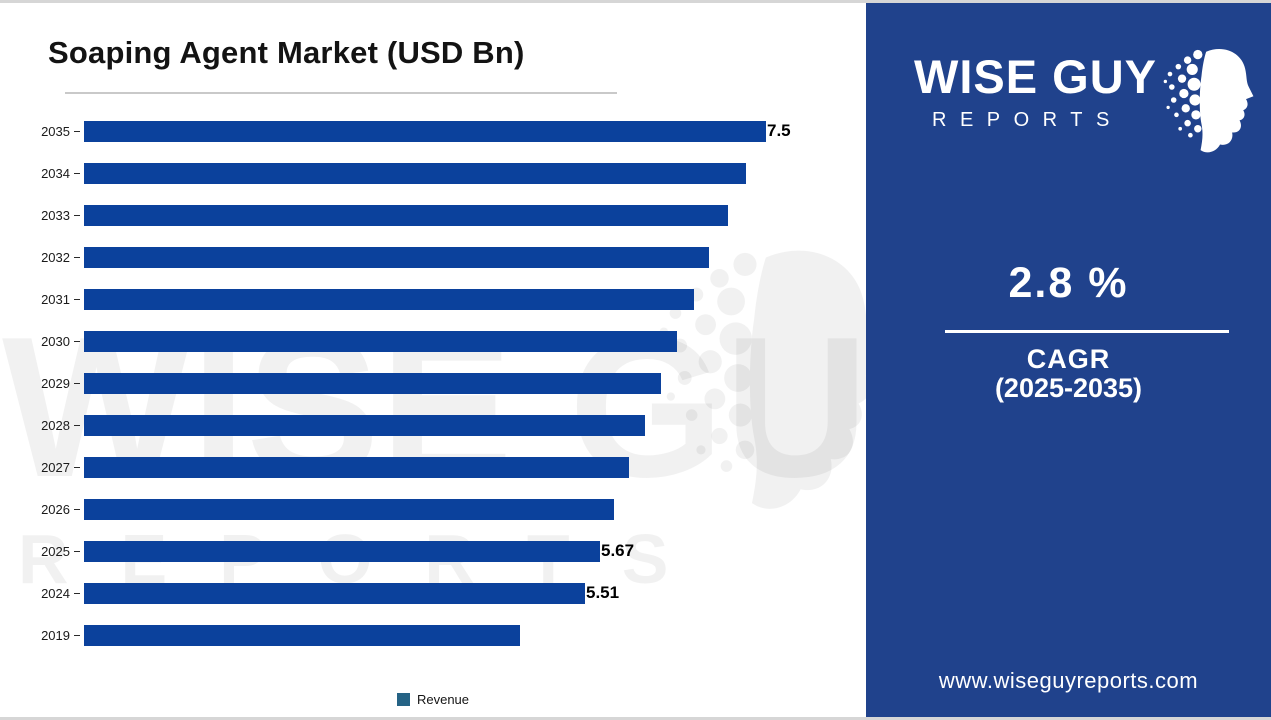 The image size is (1271, 720). What do you see at coordinates (55, 551) in the screenshot?
I see `y-tick-label: 2025` at bounding box center [55, 551].